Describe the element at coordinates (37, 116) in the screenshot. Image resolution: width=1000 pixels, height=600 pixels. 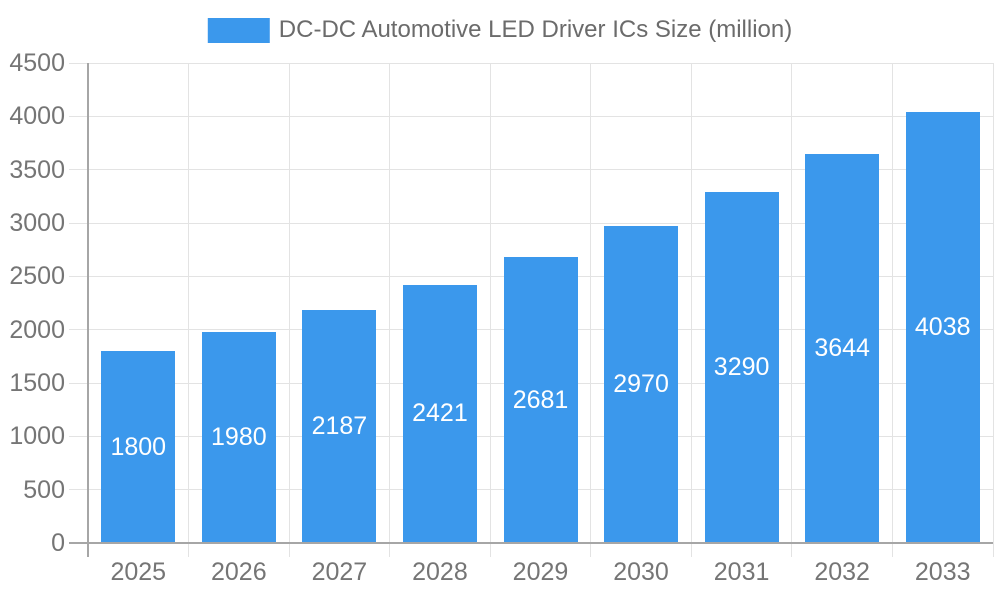
I see `y-tick-label: 4000` at that location.